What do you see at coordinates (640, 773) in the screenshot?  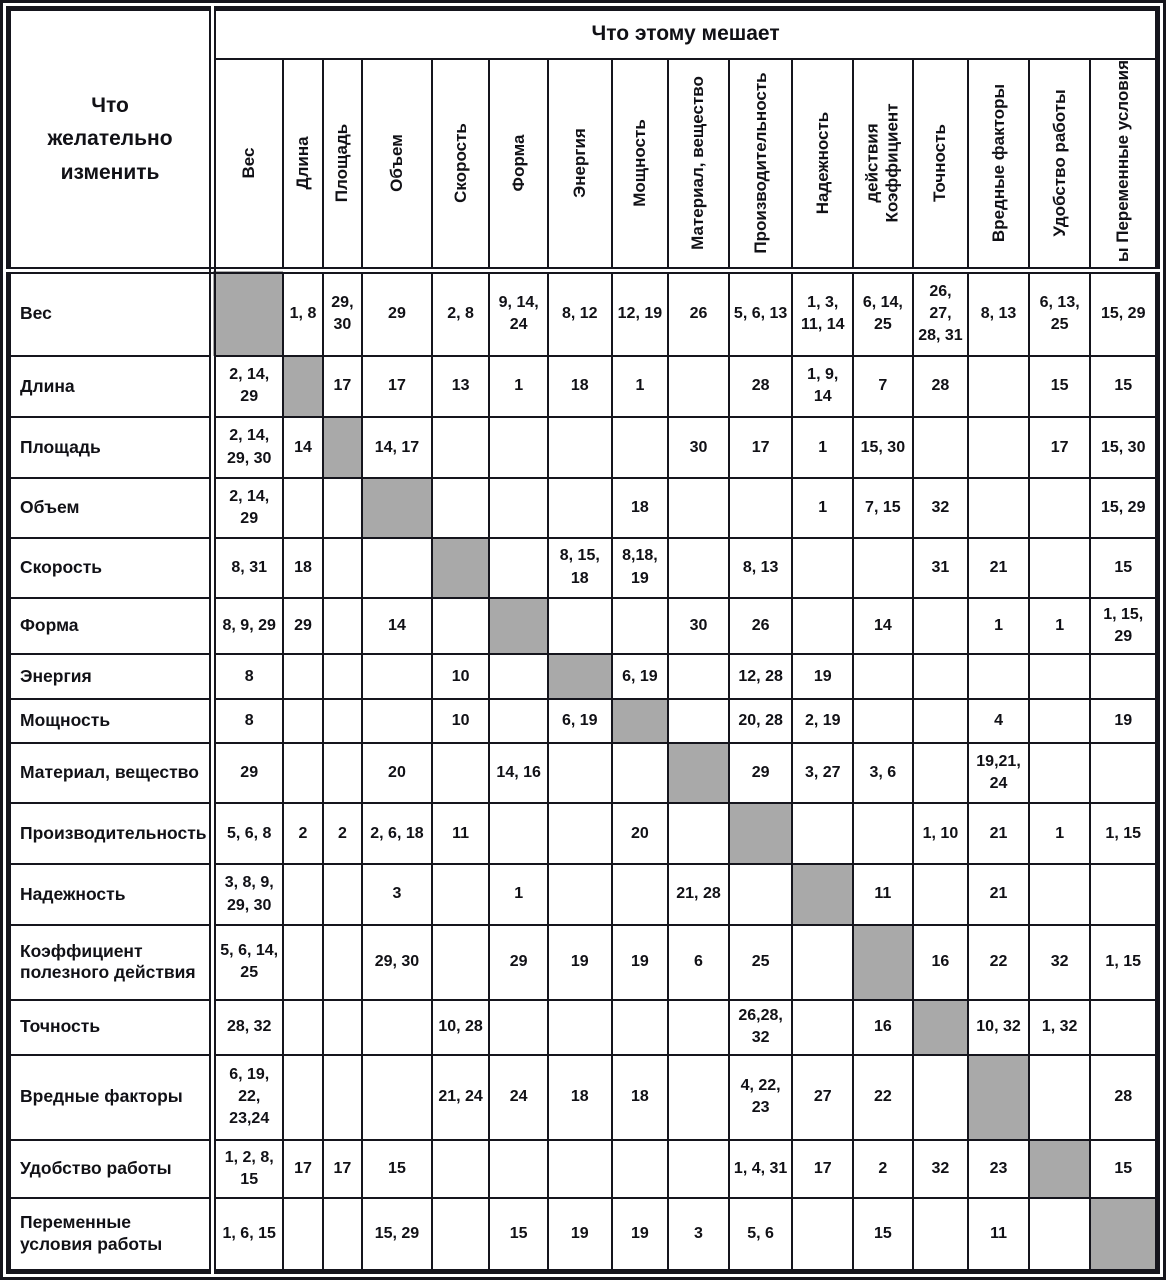 I see `matrix-cell-r8-c7` at bounding box center [640, 773].